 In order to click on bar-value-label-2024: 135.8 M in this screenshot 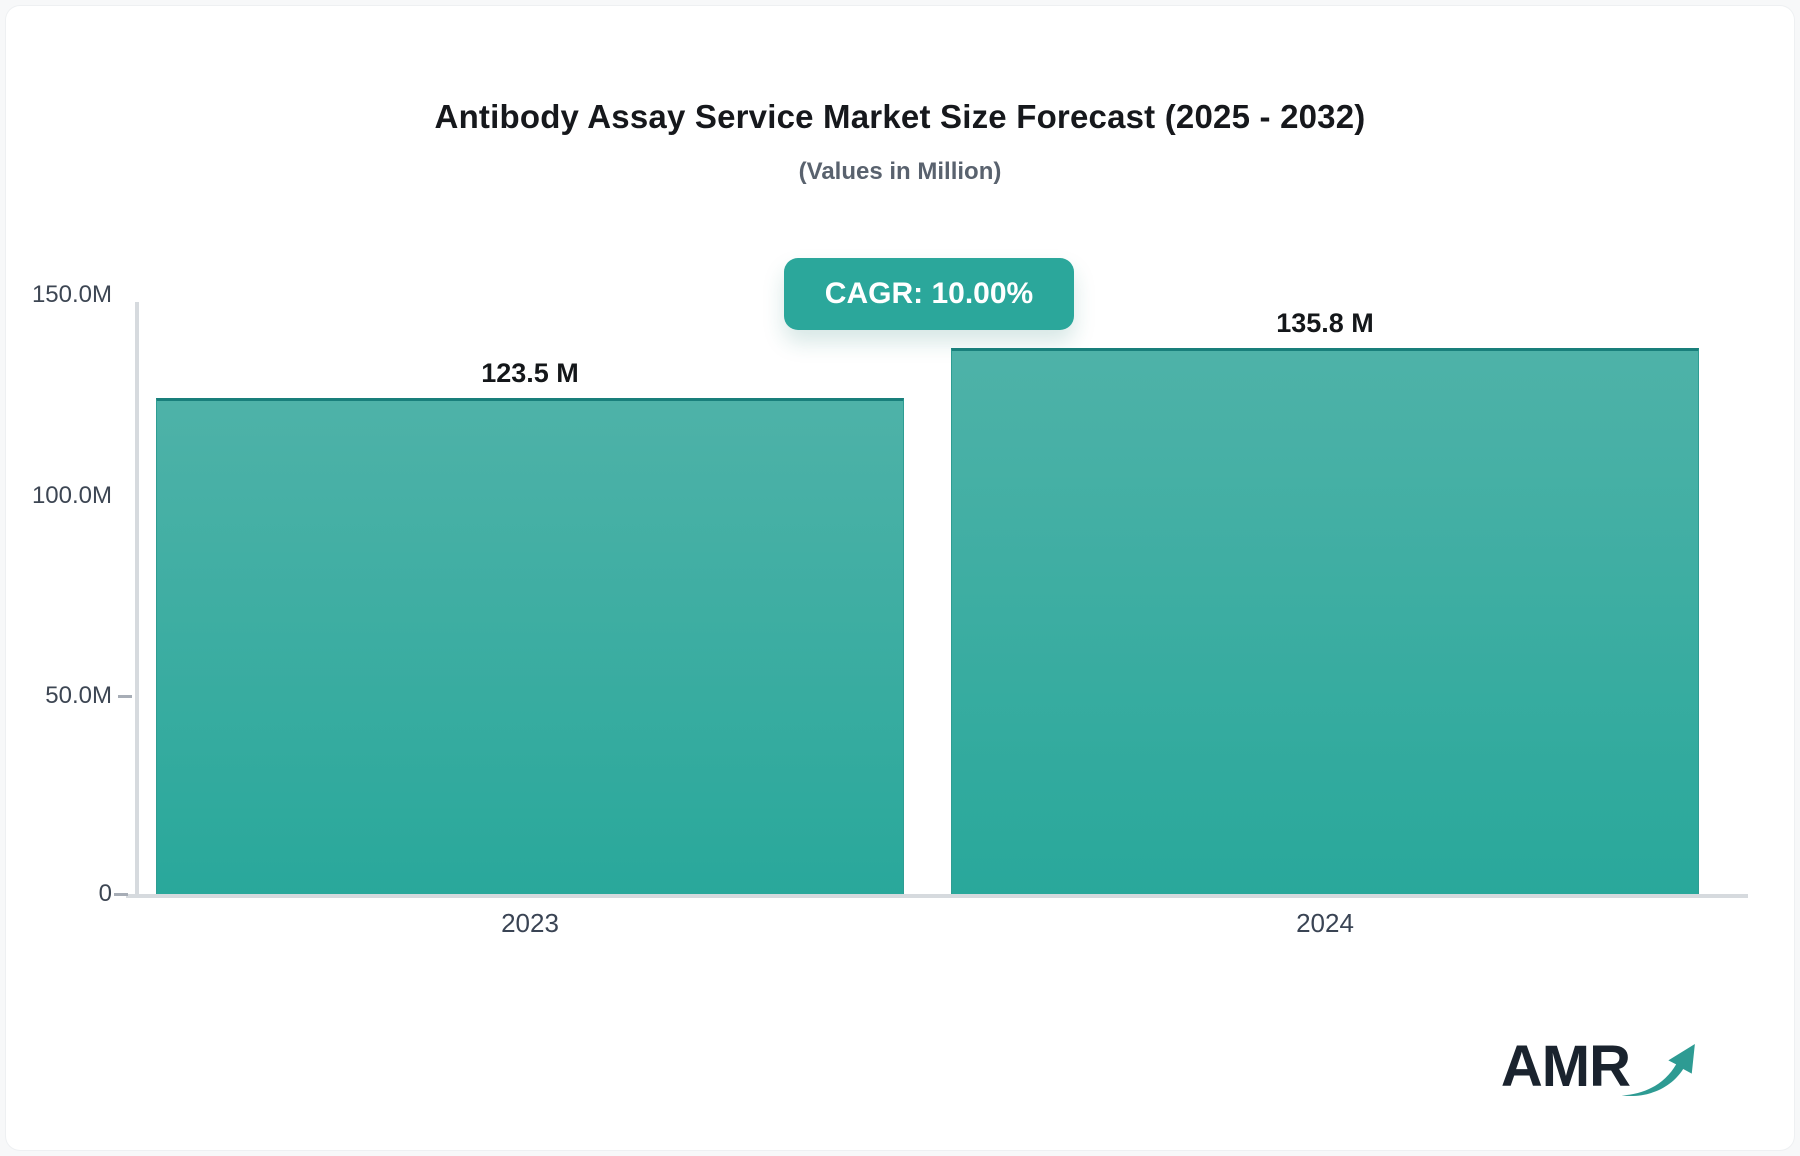, I will do `click(1325, 323)`.